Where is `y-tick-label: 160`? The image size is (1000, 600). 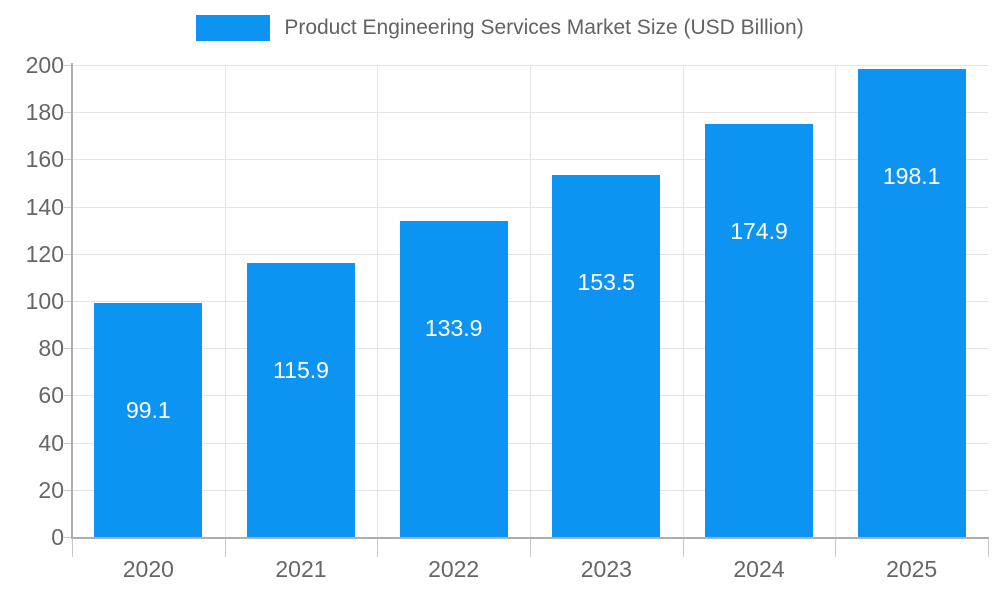 y-tick-label: 160 is located at coordinates (44, 159).